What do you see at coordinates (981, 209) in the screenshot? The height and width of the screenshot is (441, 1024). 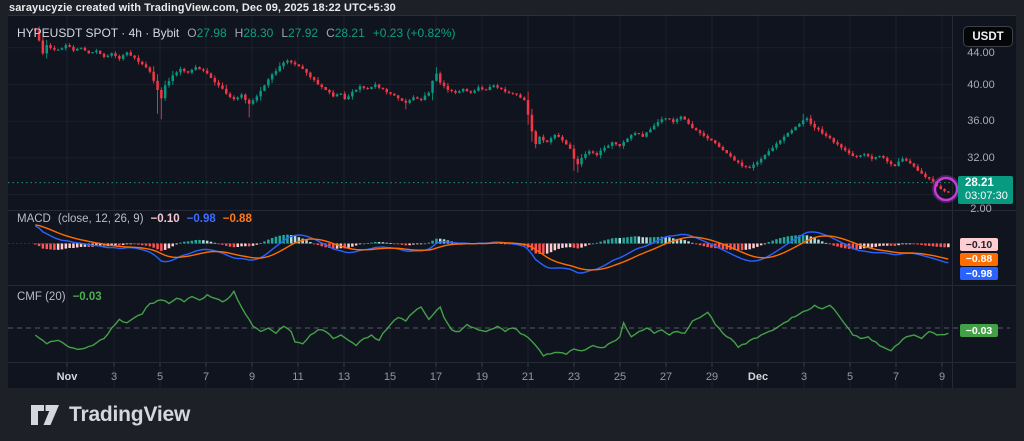 I see `macd-scale-label: 2.00` at bounding box center [981, 209].